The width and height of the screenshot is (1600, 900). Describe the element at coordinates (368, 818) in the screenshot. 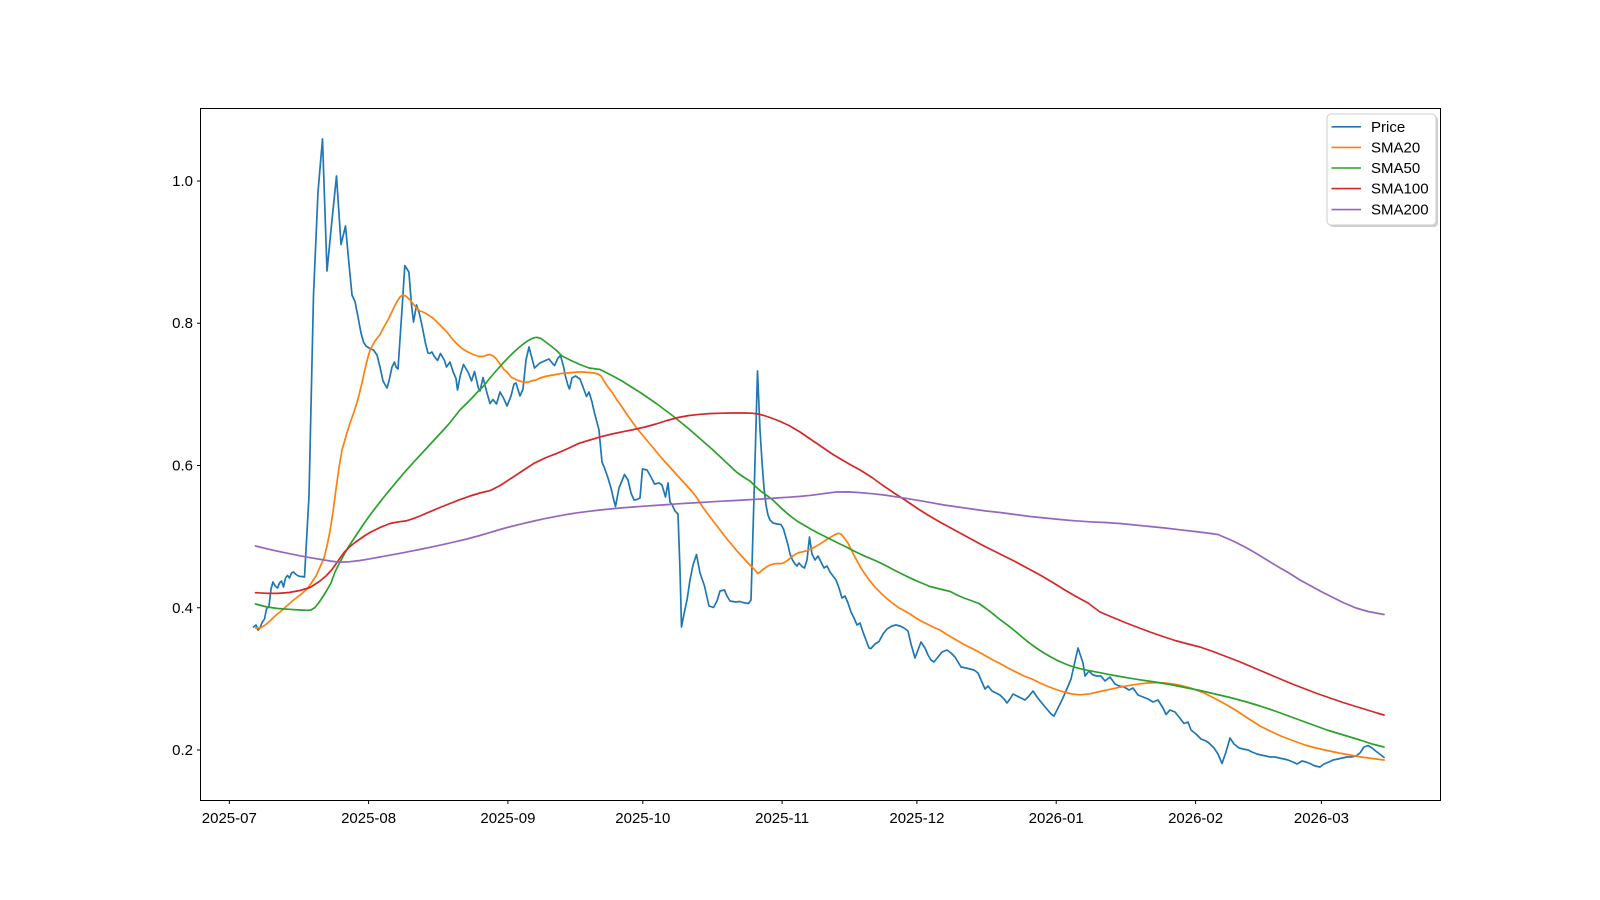

I see `svg-text: 2025-08` at that location.